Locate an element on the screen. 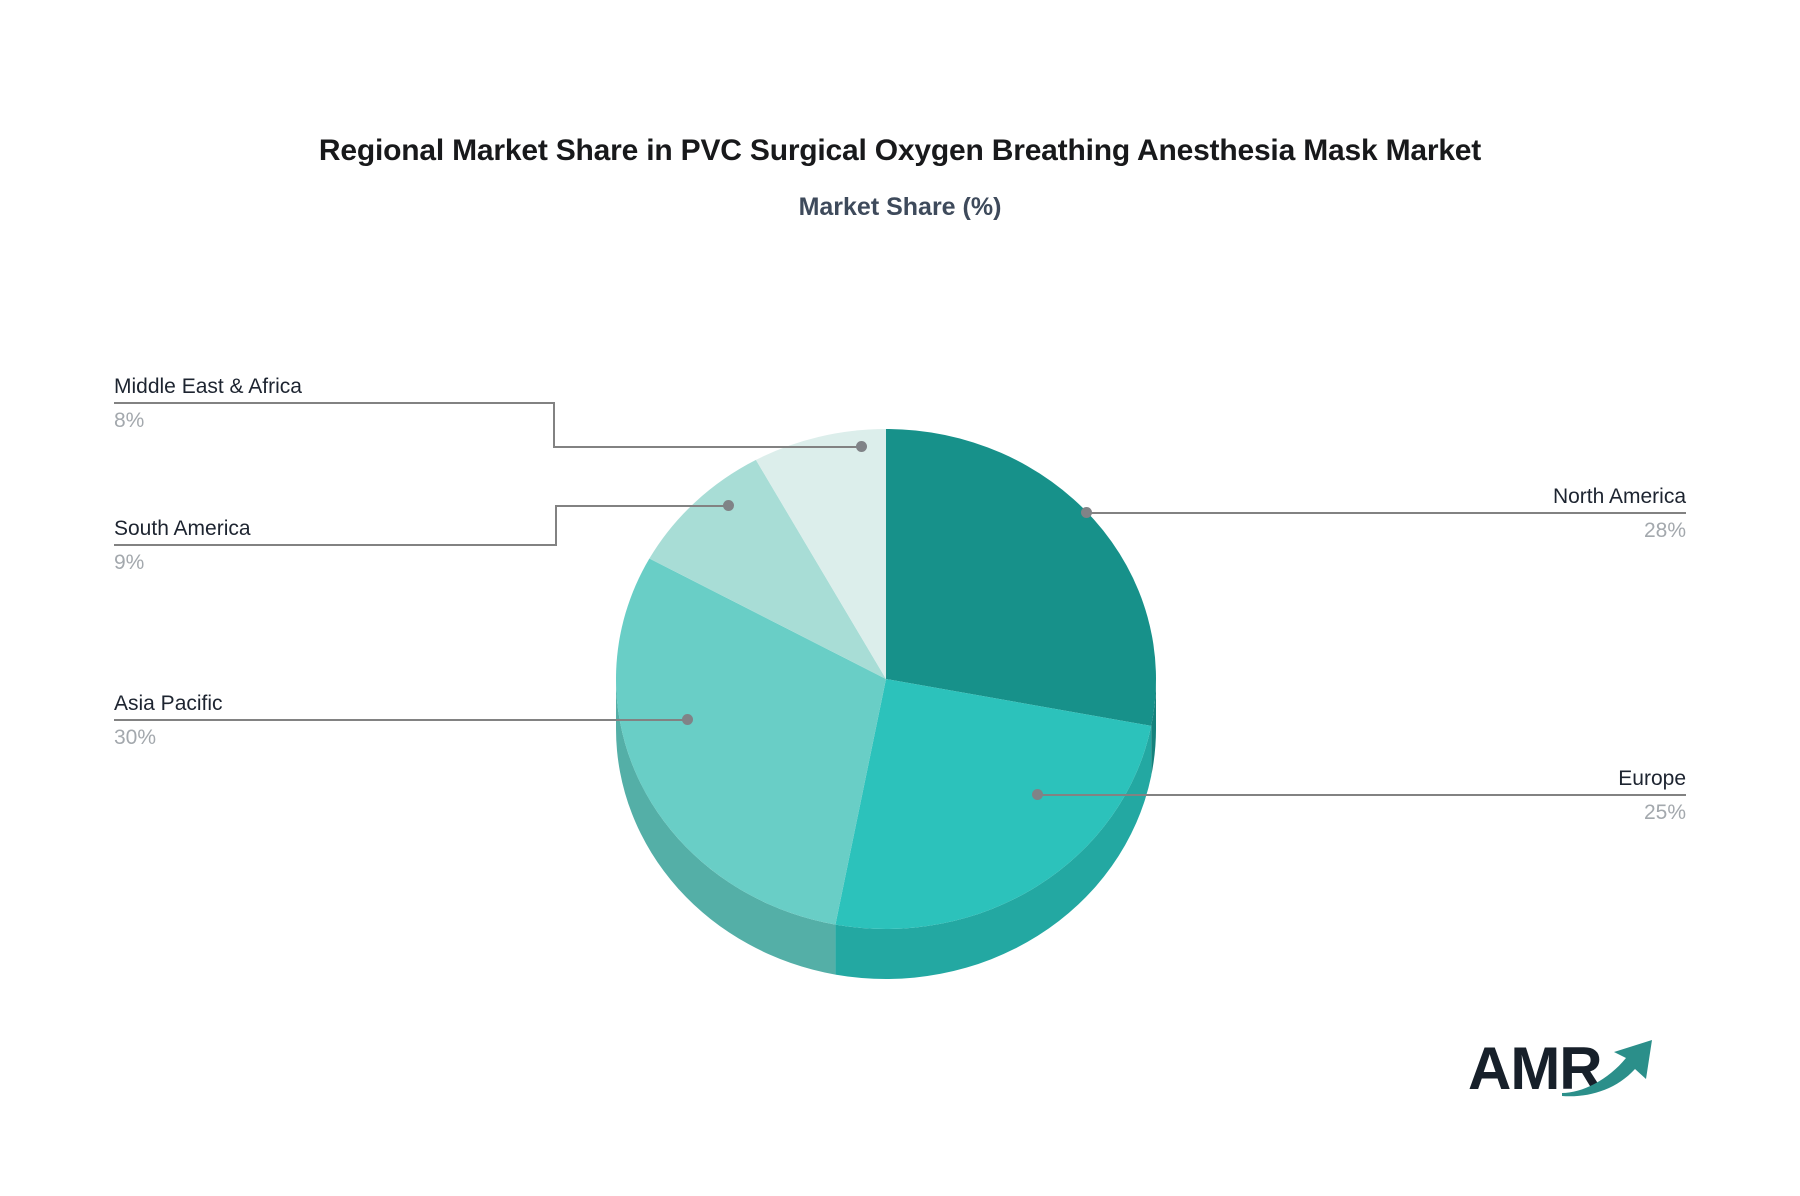 This screenshot has height=1196, width=1800. chart-subtitle: Market Share (%) is located at coordinates (900, 207).